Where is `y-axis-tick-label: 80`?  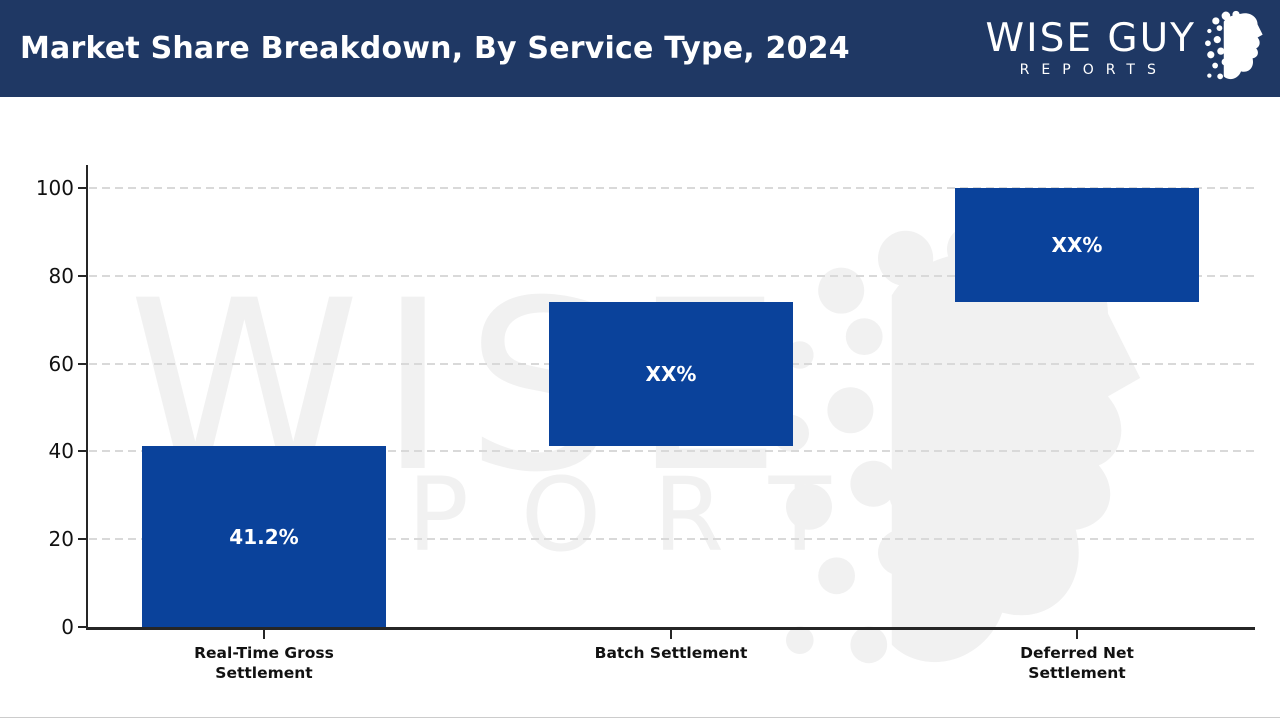
y-axis-tick-label: 80 is located at coordinates (61, 275).